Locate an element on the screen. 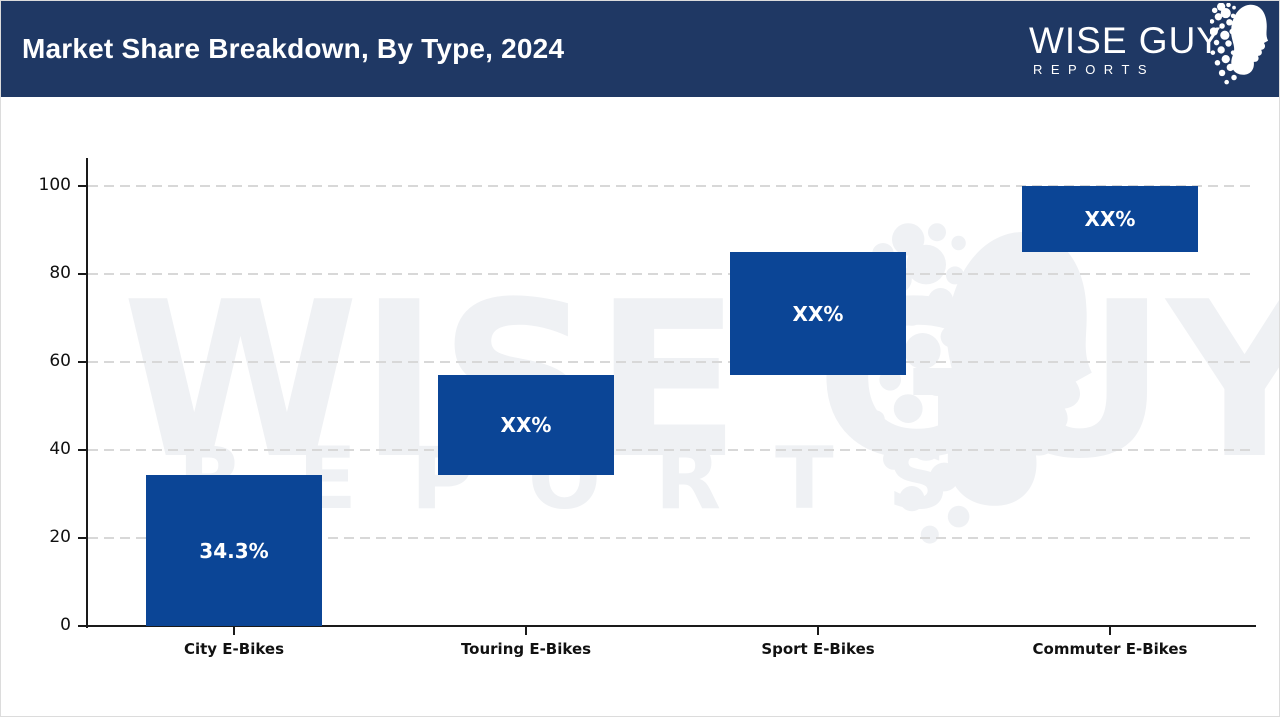  brand-logo-text: WISE GUY REPORTS is located at coordinates (1125, 49).